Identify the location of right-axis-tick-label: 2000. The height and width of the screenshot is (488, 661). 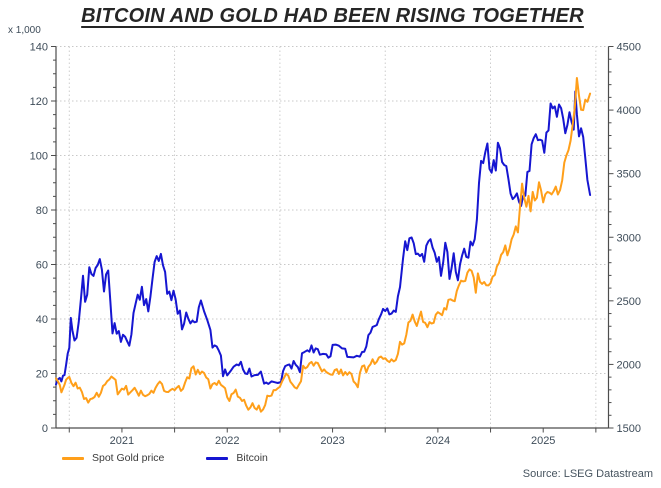
(629, 365).